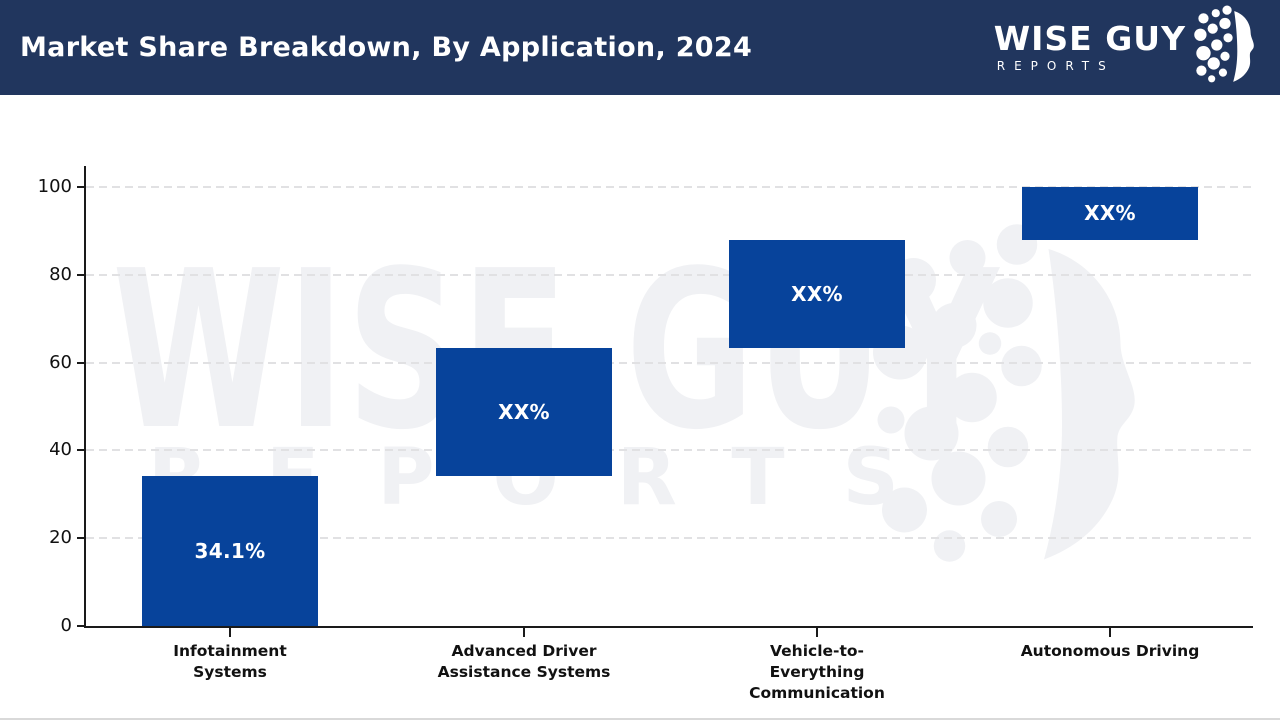 This screenshot has height=720, width=1280. What do you see at coordinates (1008, 404) in the screenshot?
I see `watermark-head-profile-icon` at bounding box center [1008, 404].